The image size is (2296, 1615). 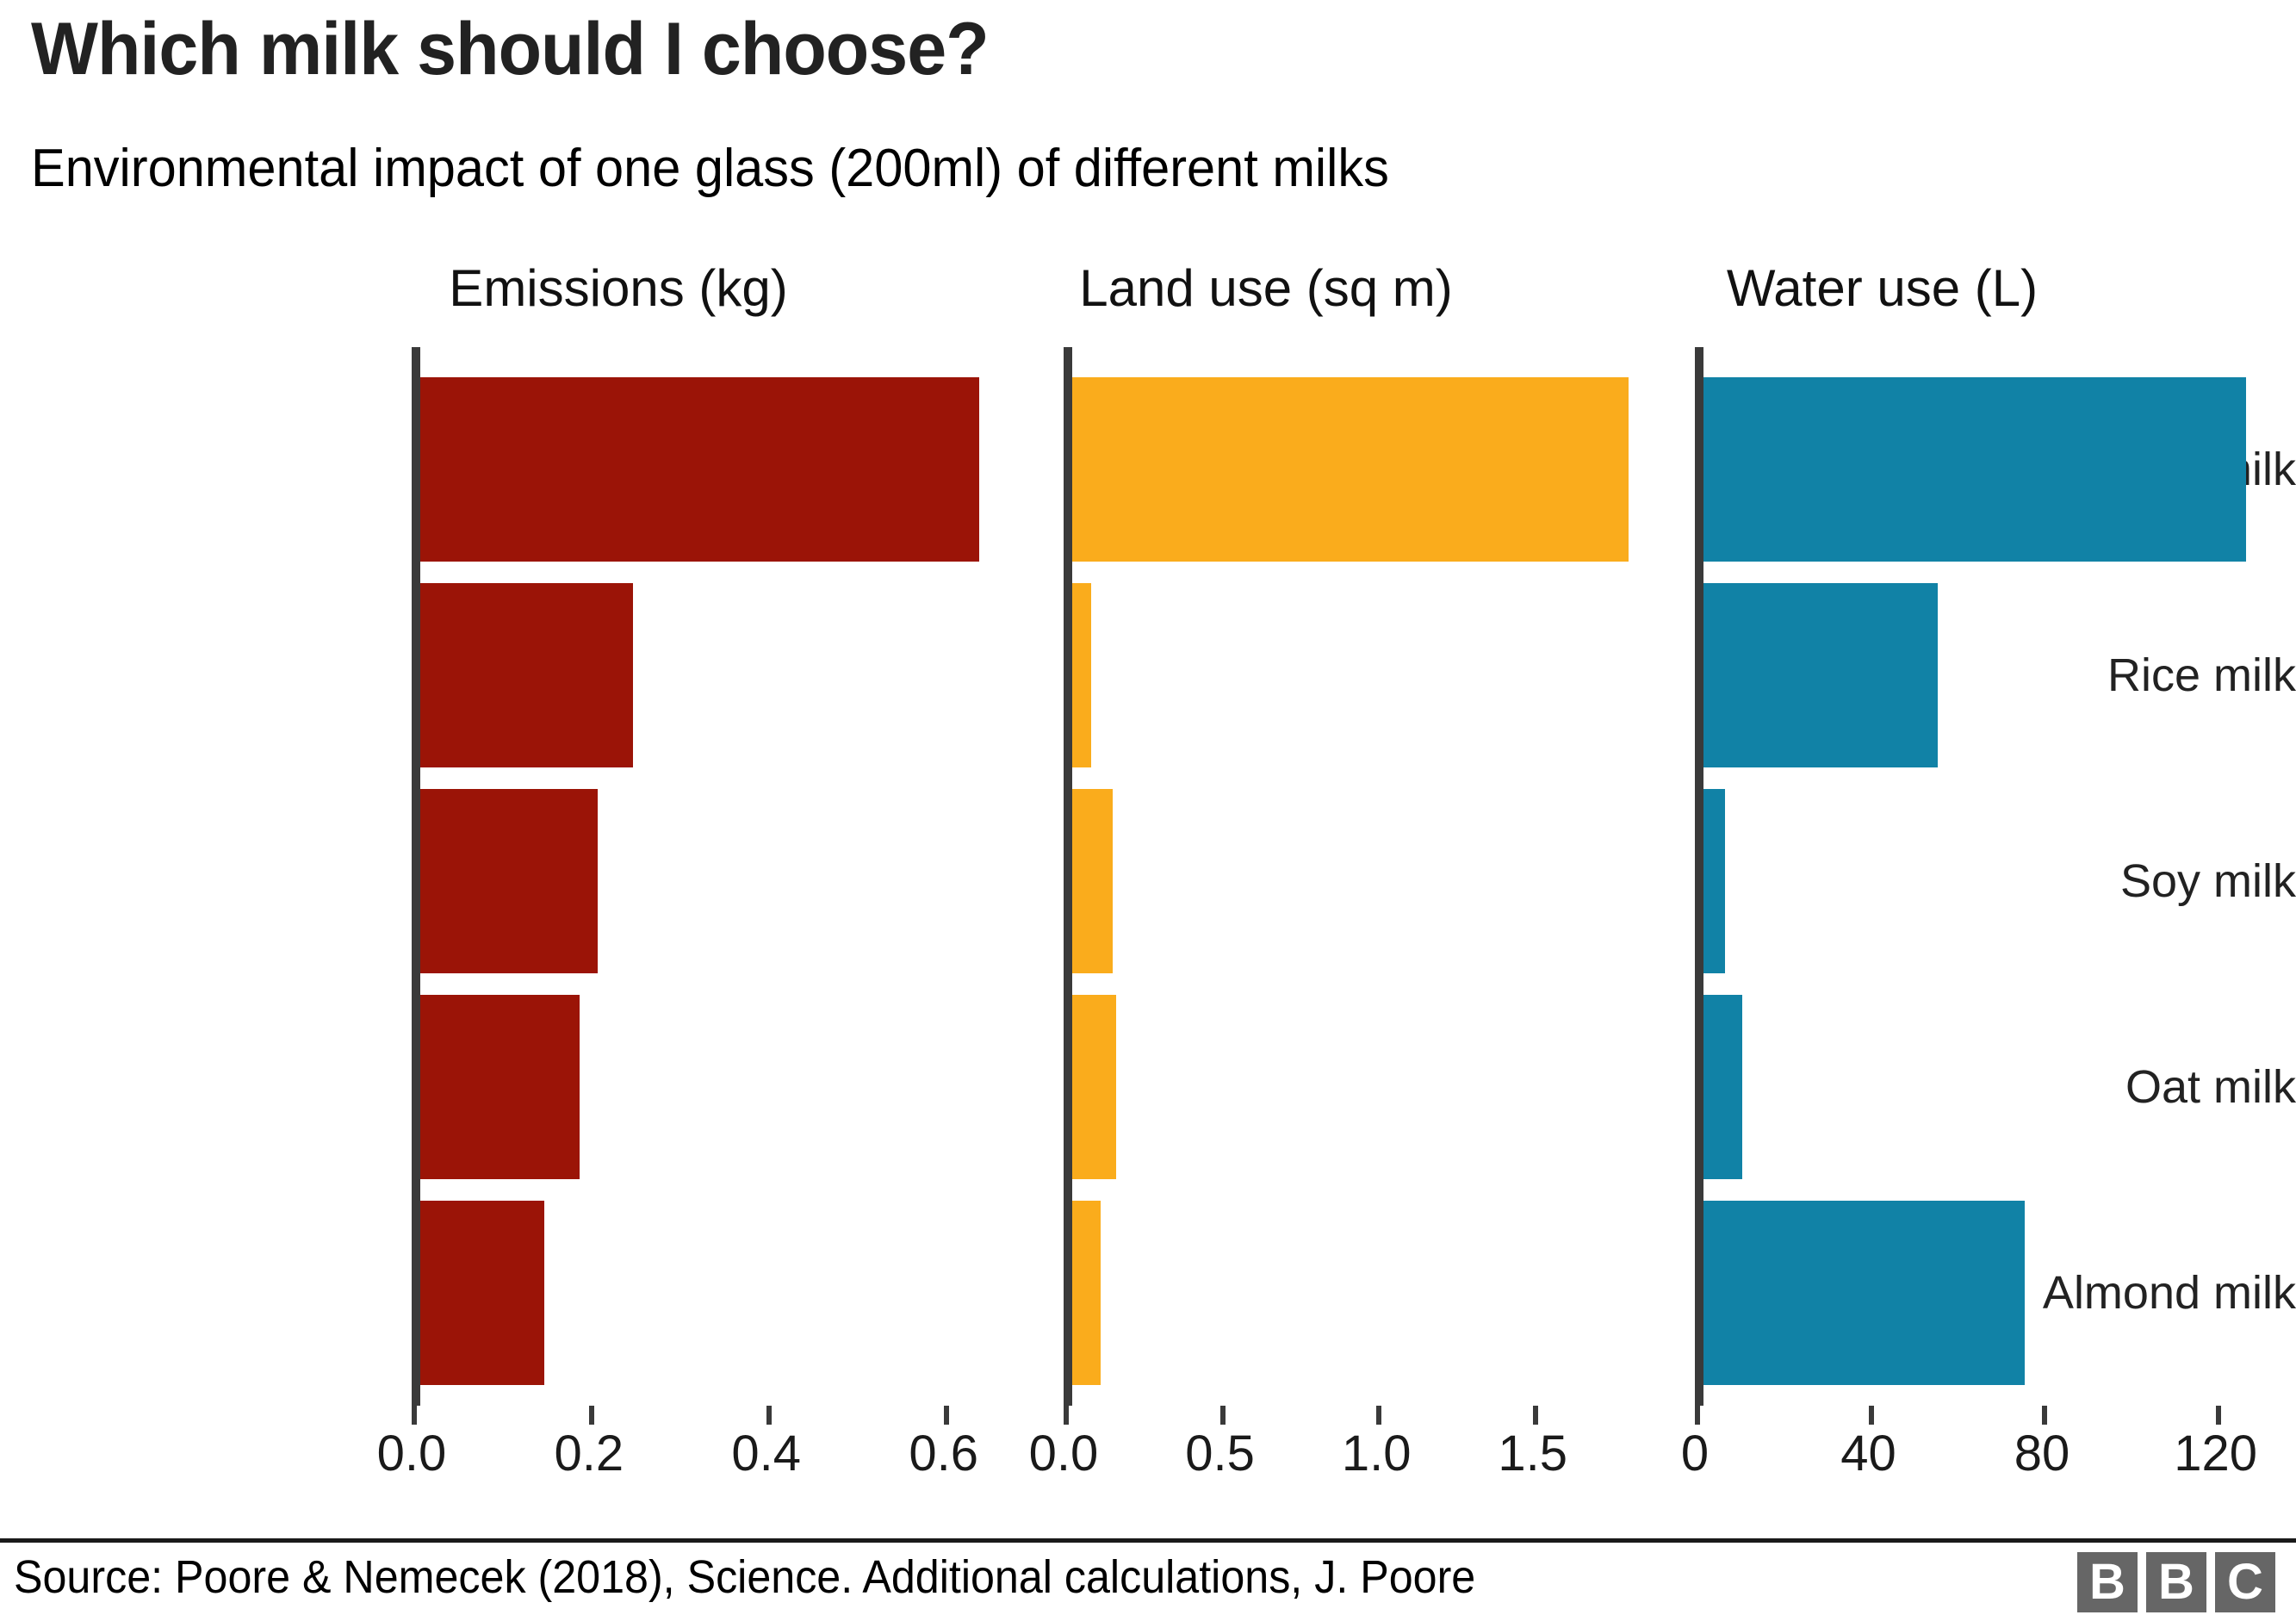 What do you see at coordinates (2176, 1582) in the screenshot?
I see `bbc-logo-letter-1: B` at bounding box center [2176, 1582].